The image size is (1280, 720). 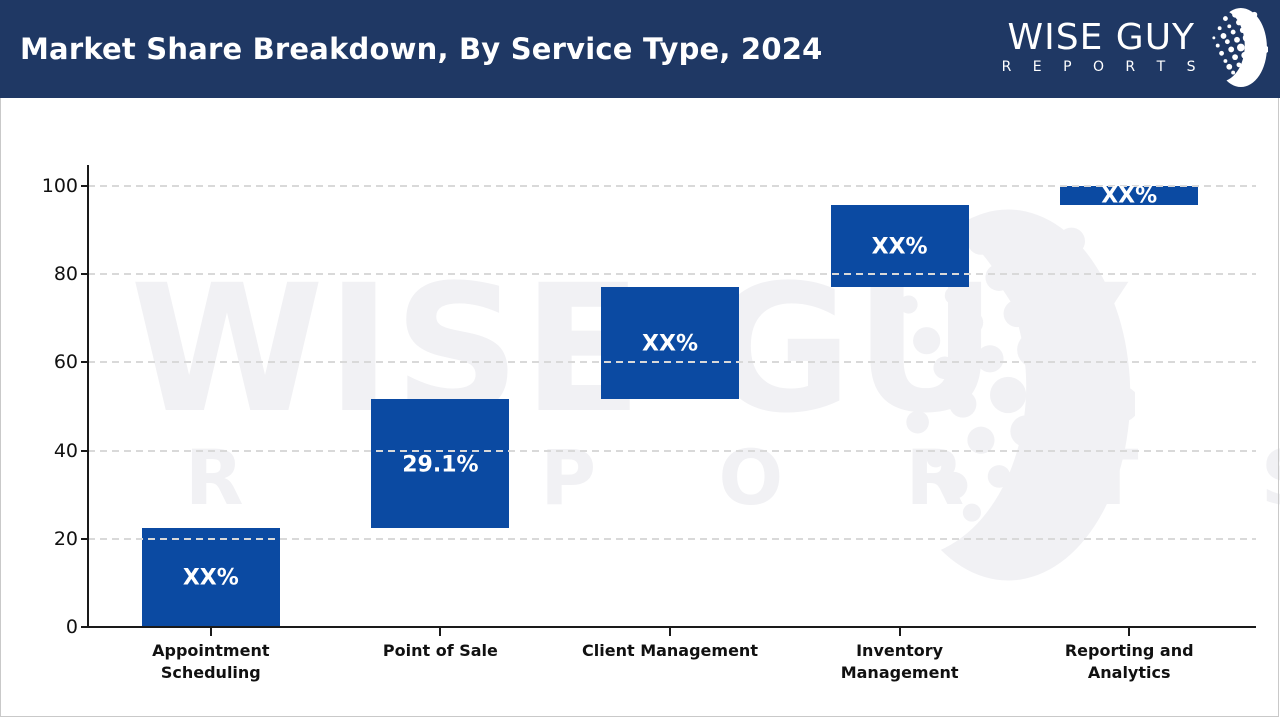 I want to click on bar-value-label-inventory-management: XX%, so click(x=899, y=247).